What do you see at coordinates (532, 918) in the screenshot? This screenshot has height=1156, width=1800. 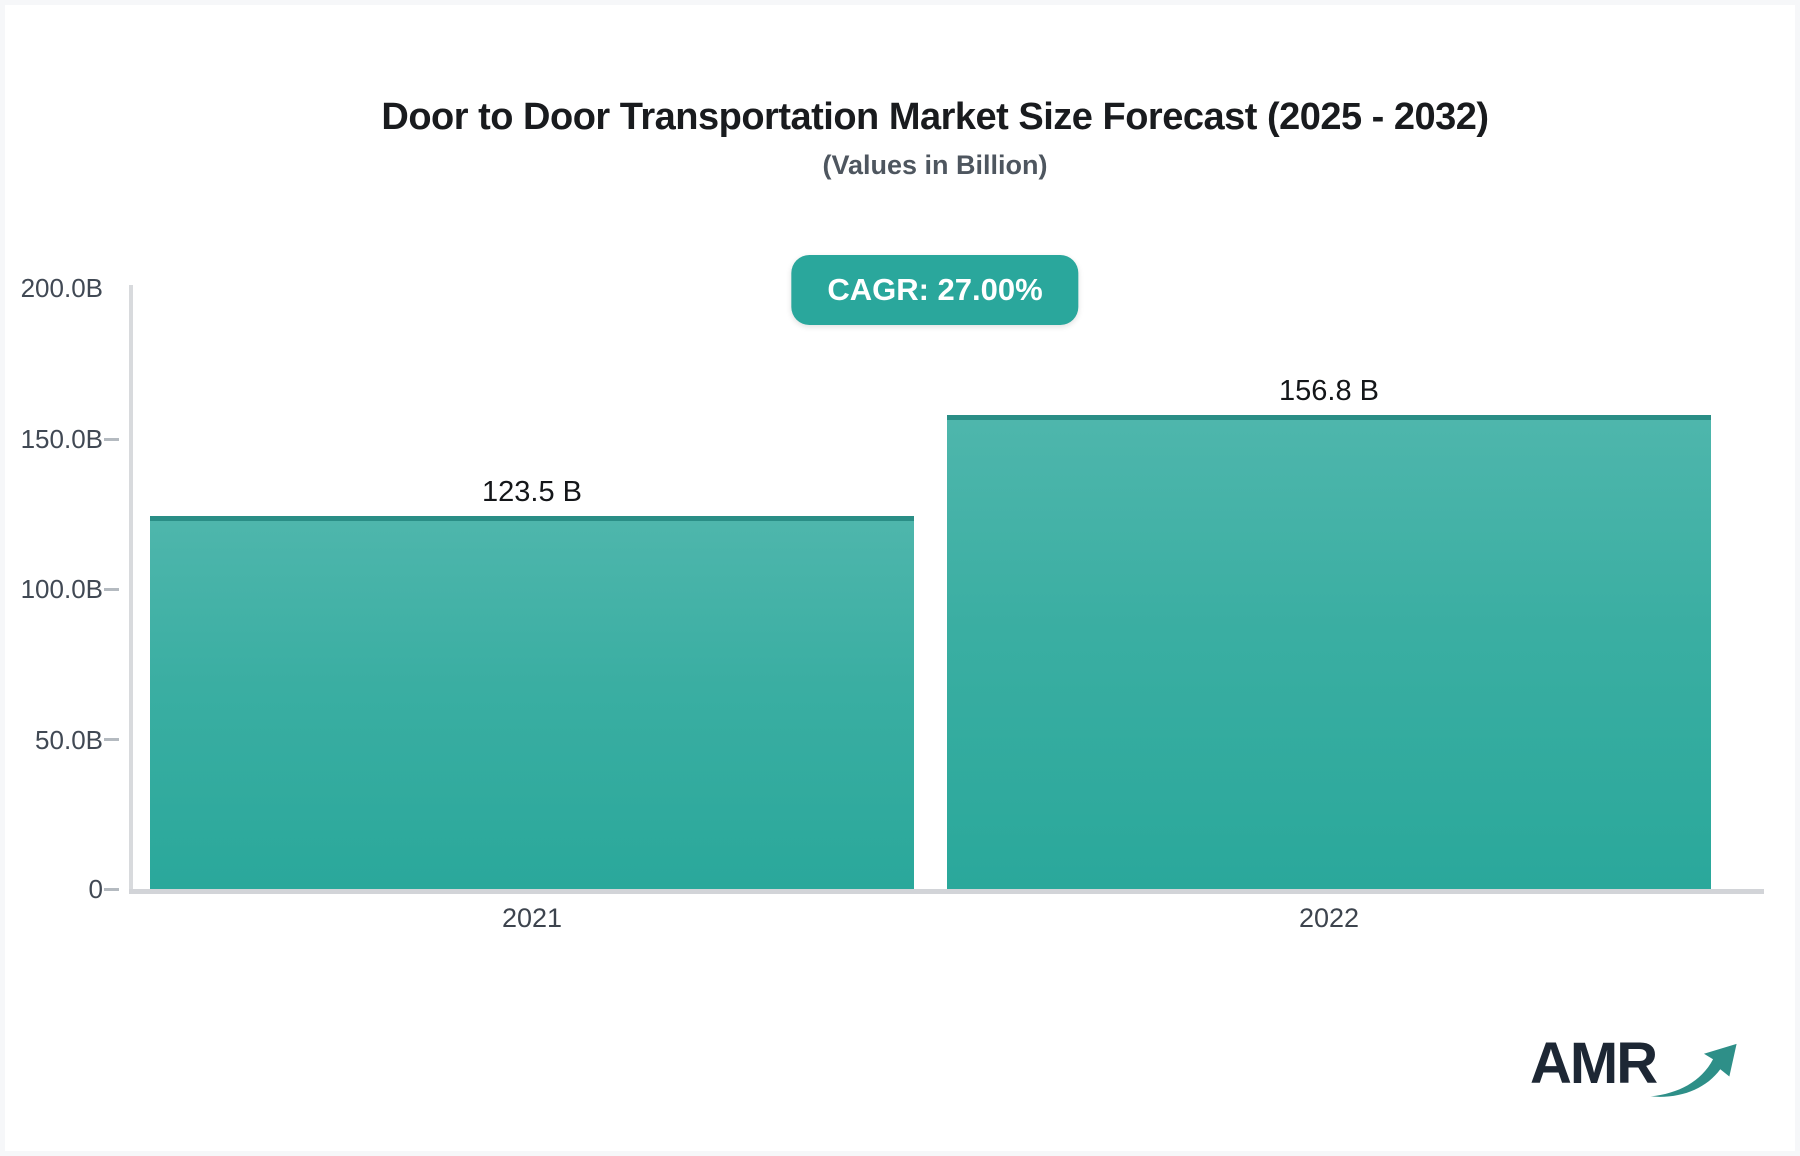 I see `x-axis-category-label: 2021` at bounding box center [532, 918].